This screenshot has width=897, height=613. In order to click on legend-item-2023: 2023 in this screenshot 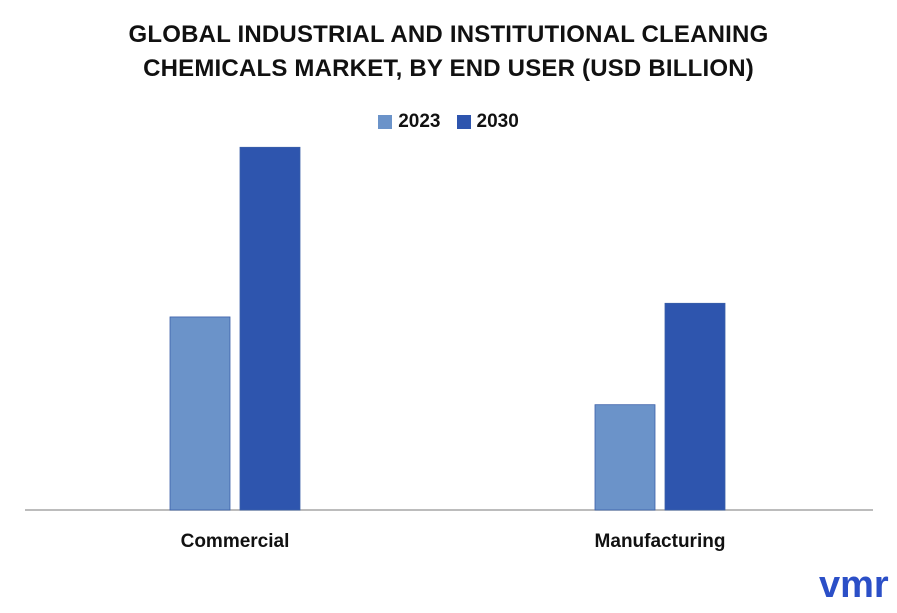, I will do `click(409, 122)`.